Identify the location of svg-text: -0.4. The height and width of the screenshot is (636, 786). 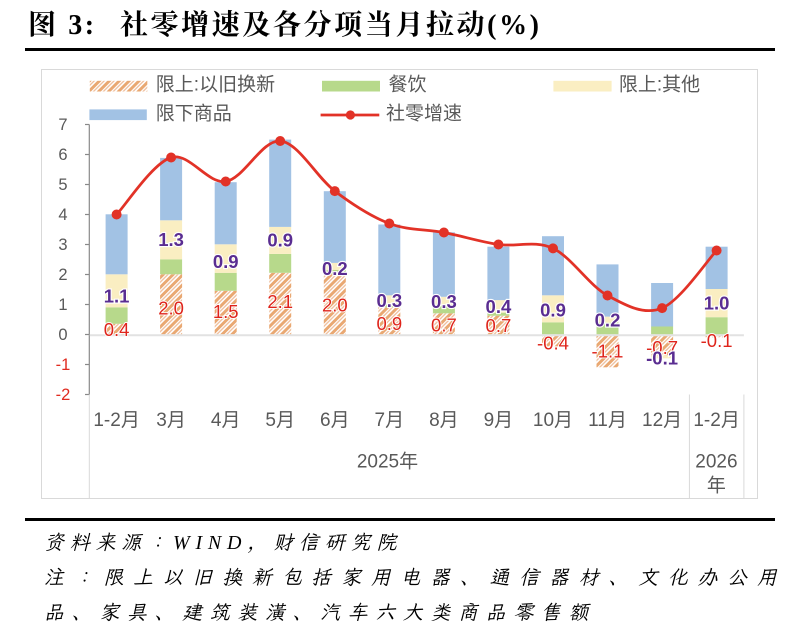
(553, 342).